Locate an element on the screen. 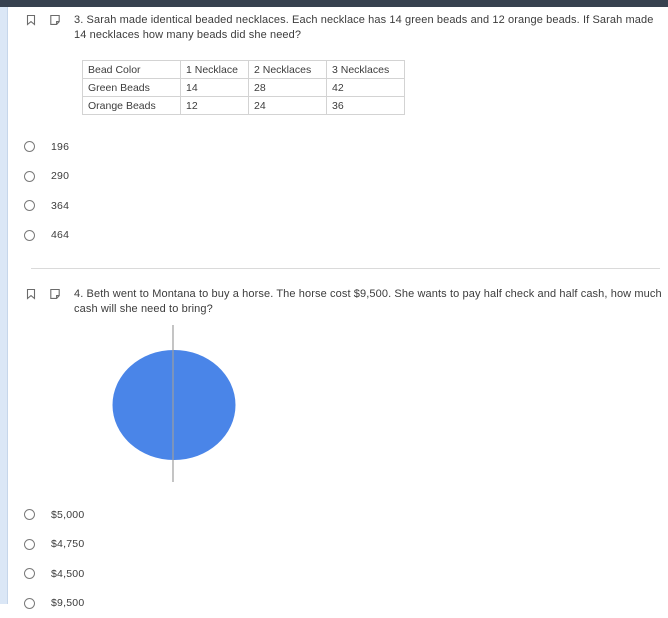 Image resolution: width=668 pixels, height=618 pixels. table-row: Green Beads 14 28 42 is located at coordinates (244, 88).